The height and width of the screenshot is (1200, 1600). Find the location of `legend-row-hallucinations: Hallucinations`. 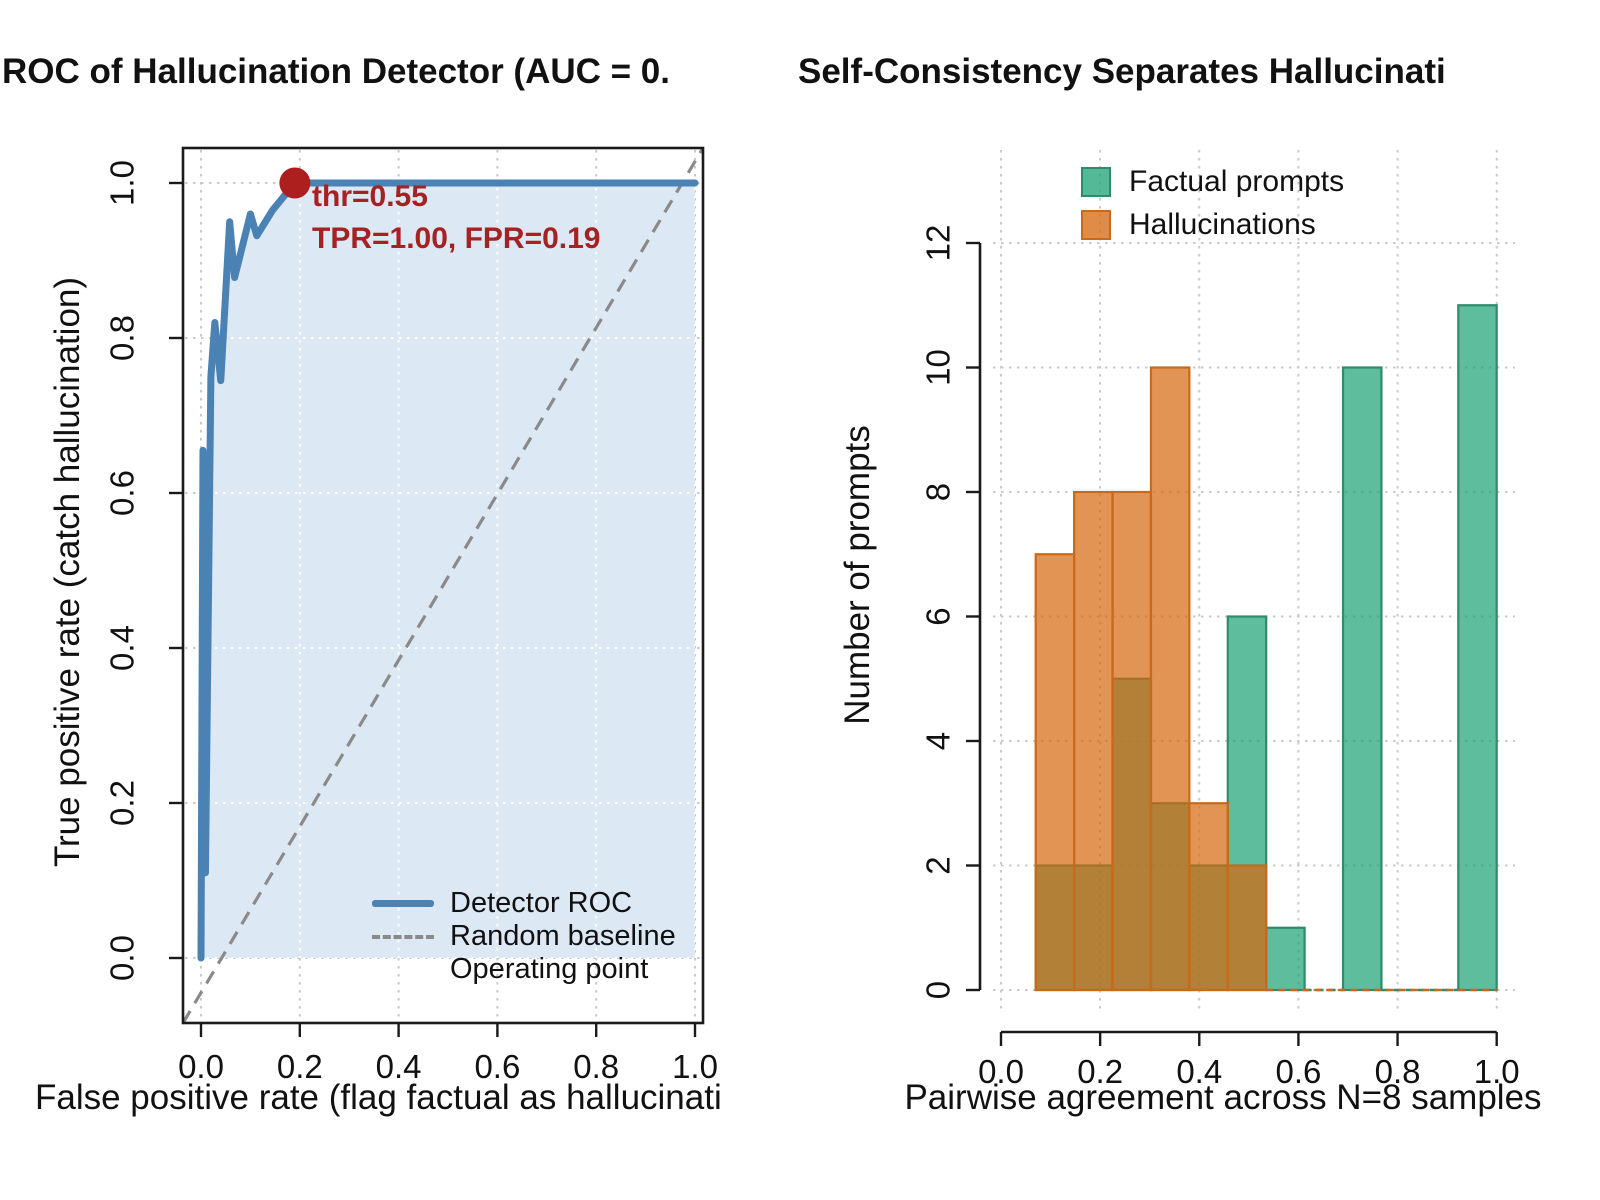

legend-row-hallucinations: Hallucinations is located at coordinates (1212, 224).